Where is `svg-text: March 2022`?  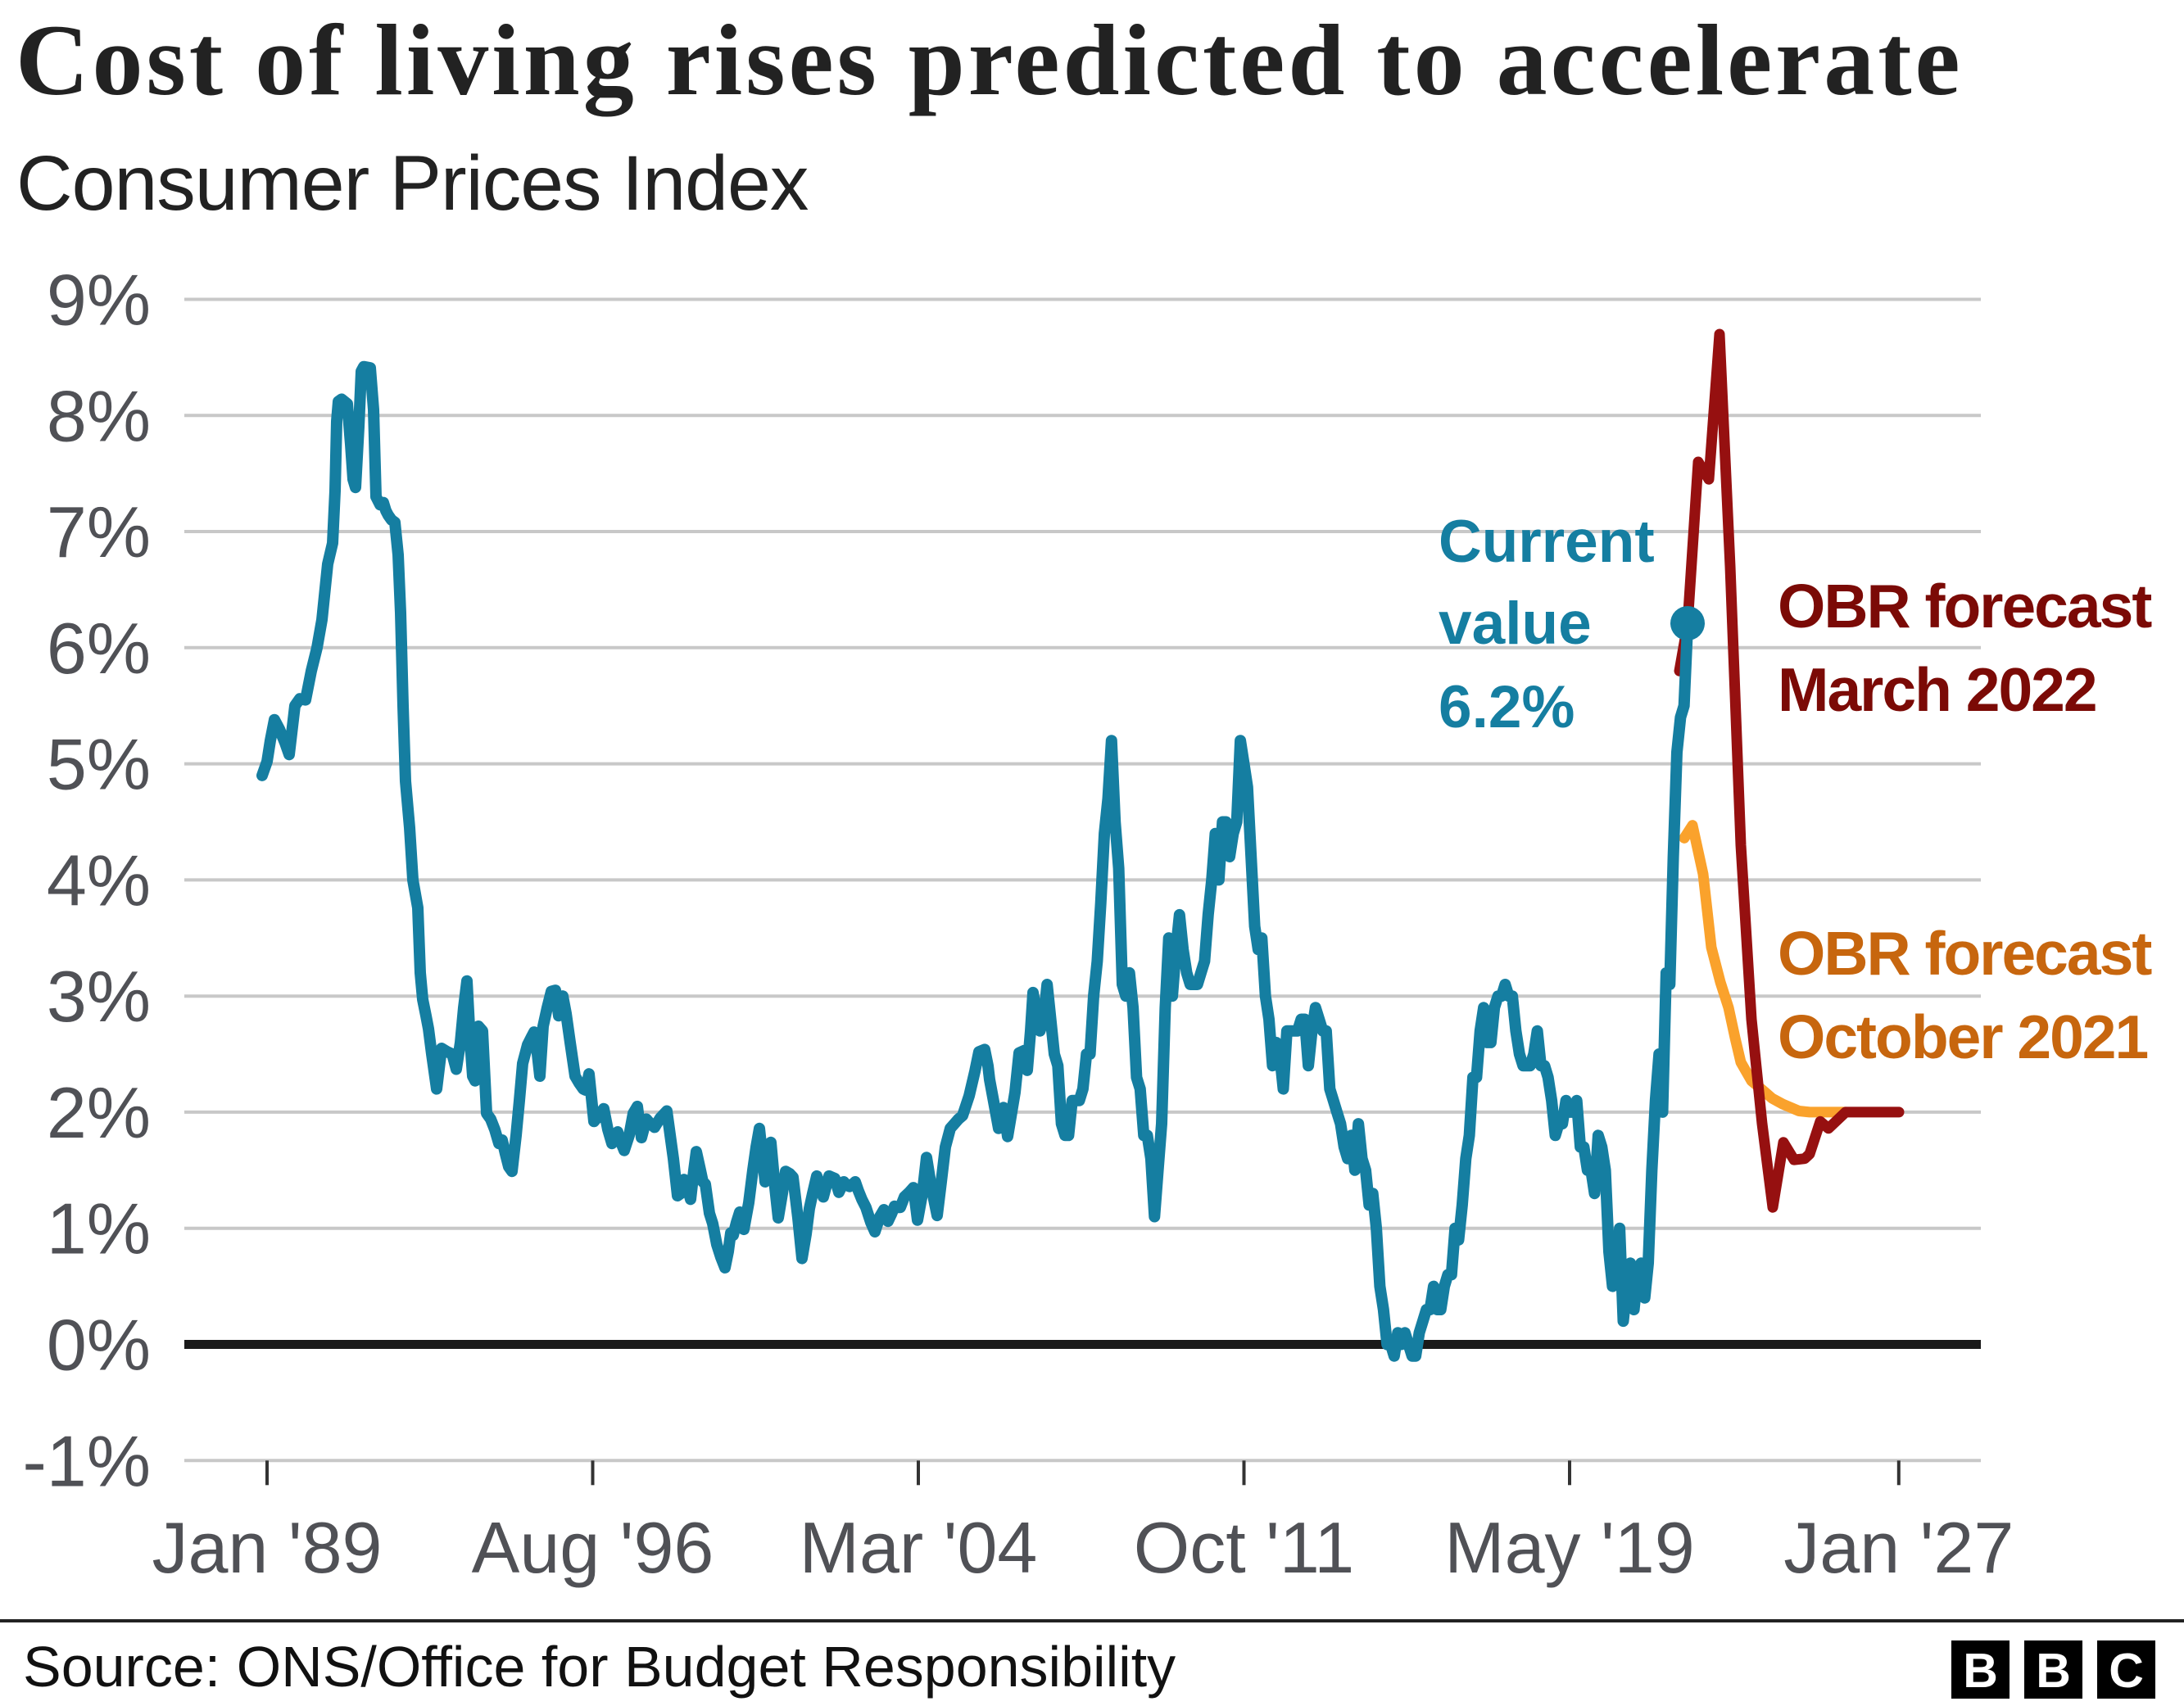 svg-text: March 2022 is located at coordinates (1937, 689).